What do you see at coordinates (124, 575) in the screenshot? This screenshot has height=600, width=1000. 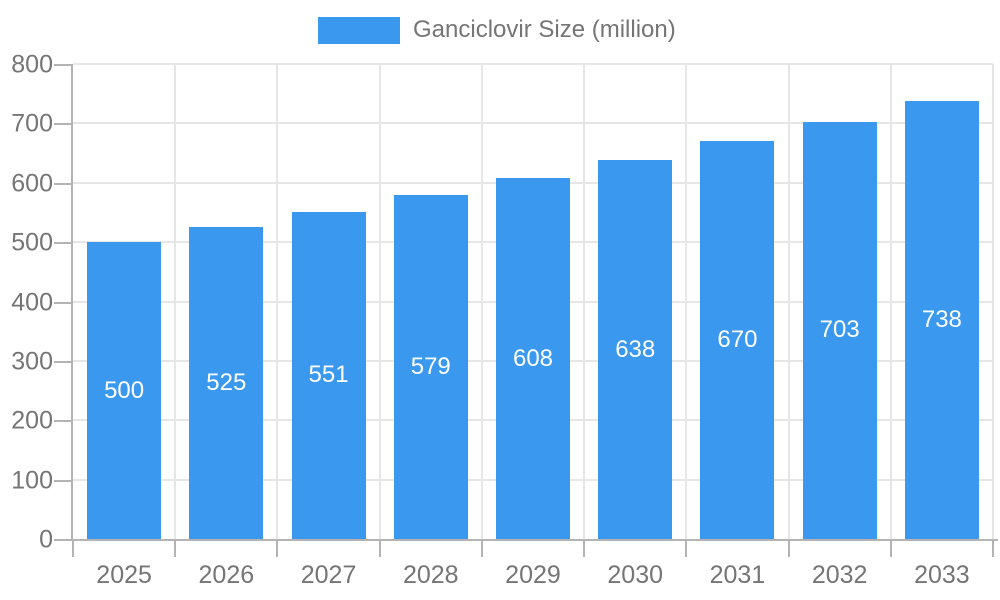 I see `x-axis-label: 2025` at bounding box center [124, 575].